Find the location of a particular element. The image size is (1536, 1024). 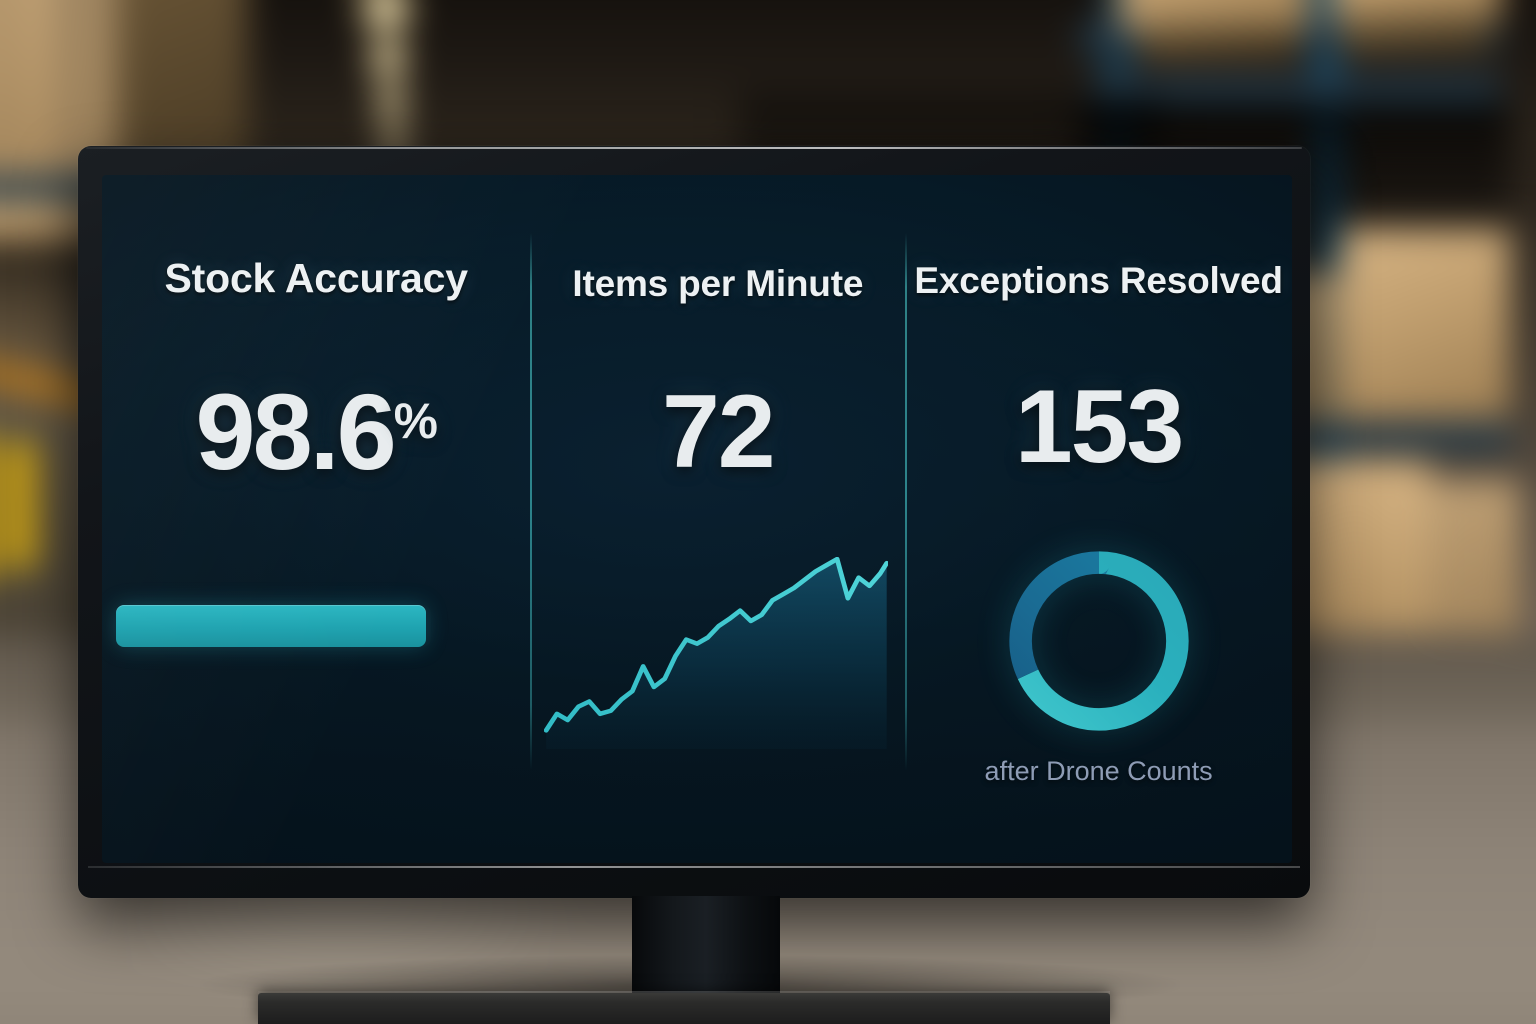

kpi-value-items-per-minute: 72 is located at coordinates (717, 432).